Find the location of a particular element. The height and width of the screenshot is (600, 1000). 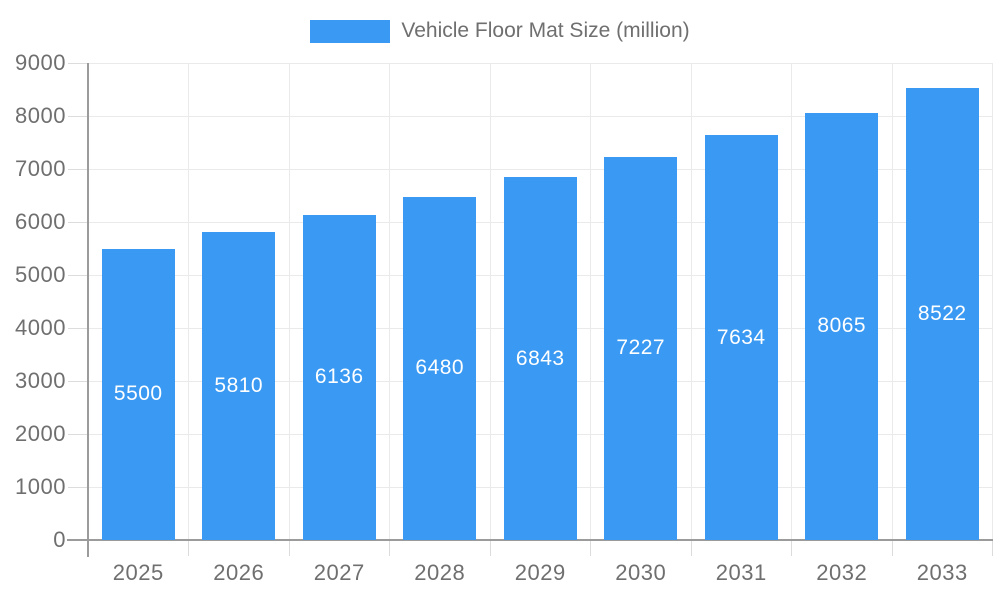

bar-2025 is located at coordinates (138, 394).